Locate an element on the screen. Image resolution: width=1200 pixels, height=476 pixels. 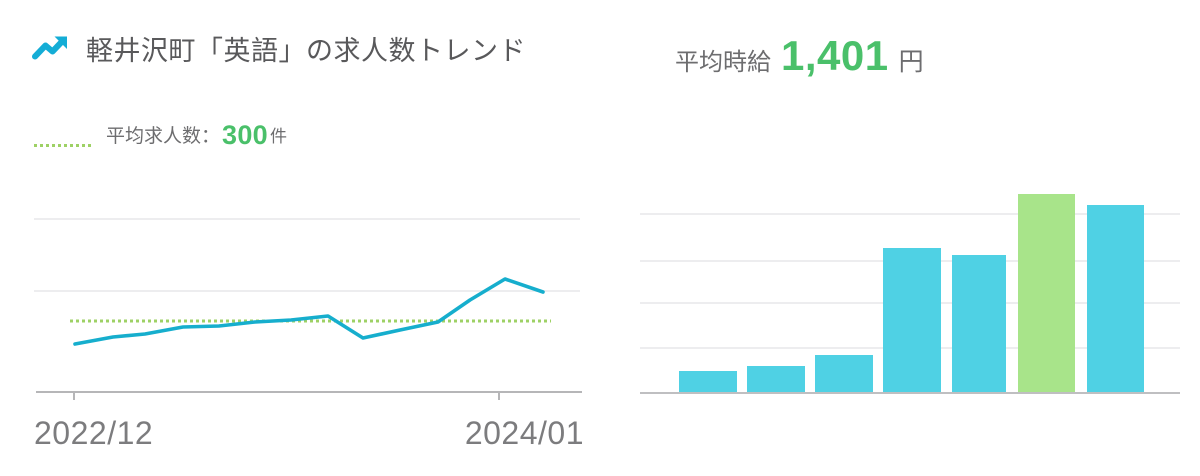
line-chart-axis-labels: 2022/12 2024/01 is located at coordinates (309, 433).